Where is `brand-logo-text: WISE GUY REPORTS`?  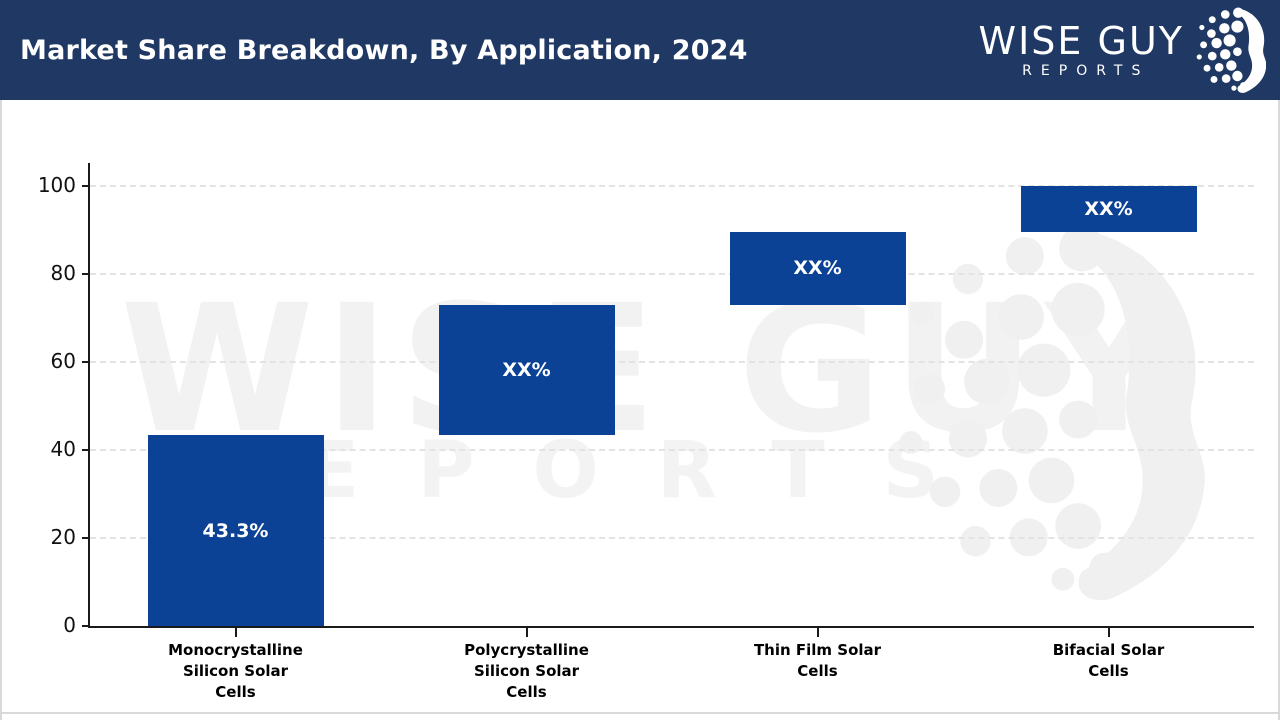 brand-logo-text: WISE GUY REPORTS is located at coordinates (1081, 50).